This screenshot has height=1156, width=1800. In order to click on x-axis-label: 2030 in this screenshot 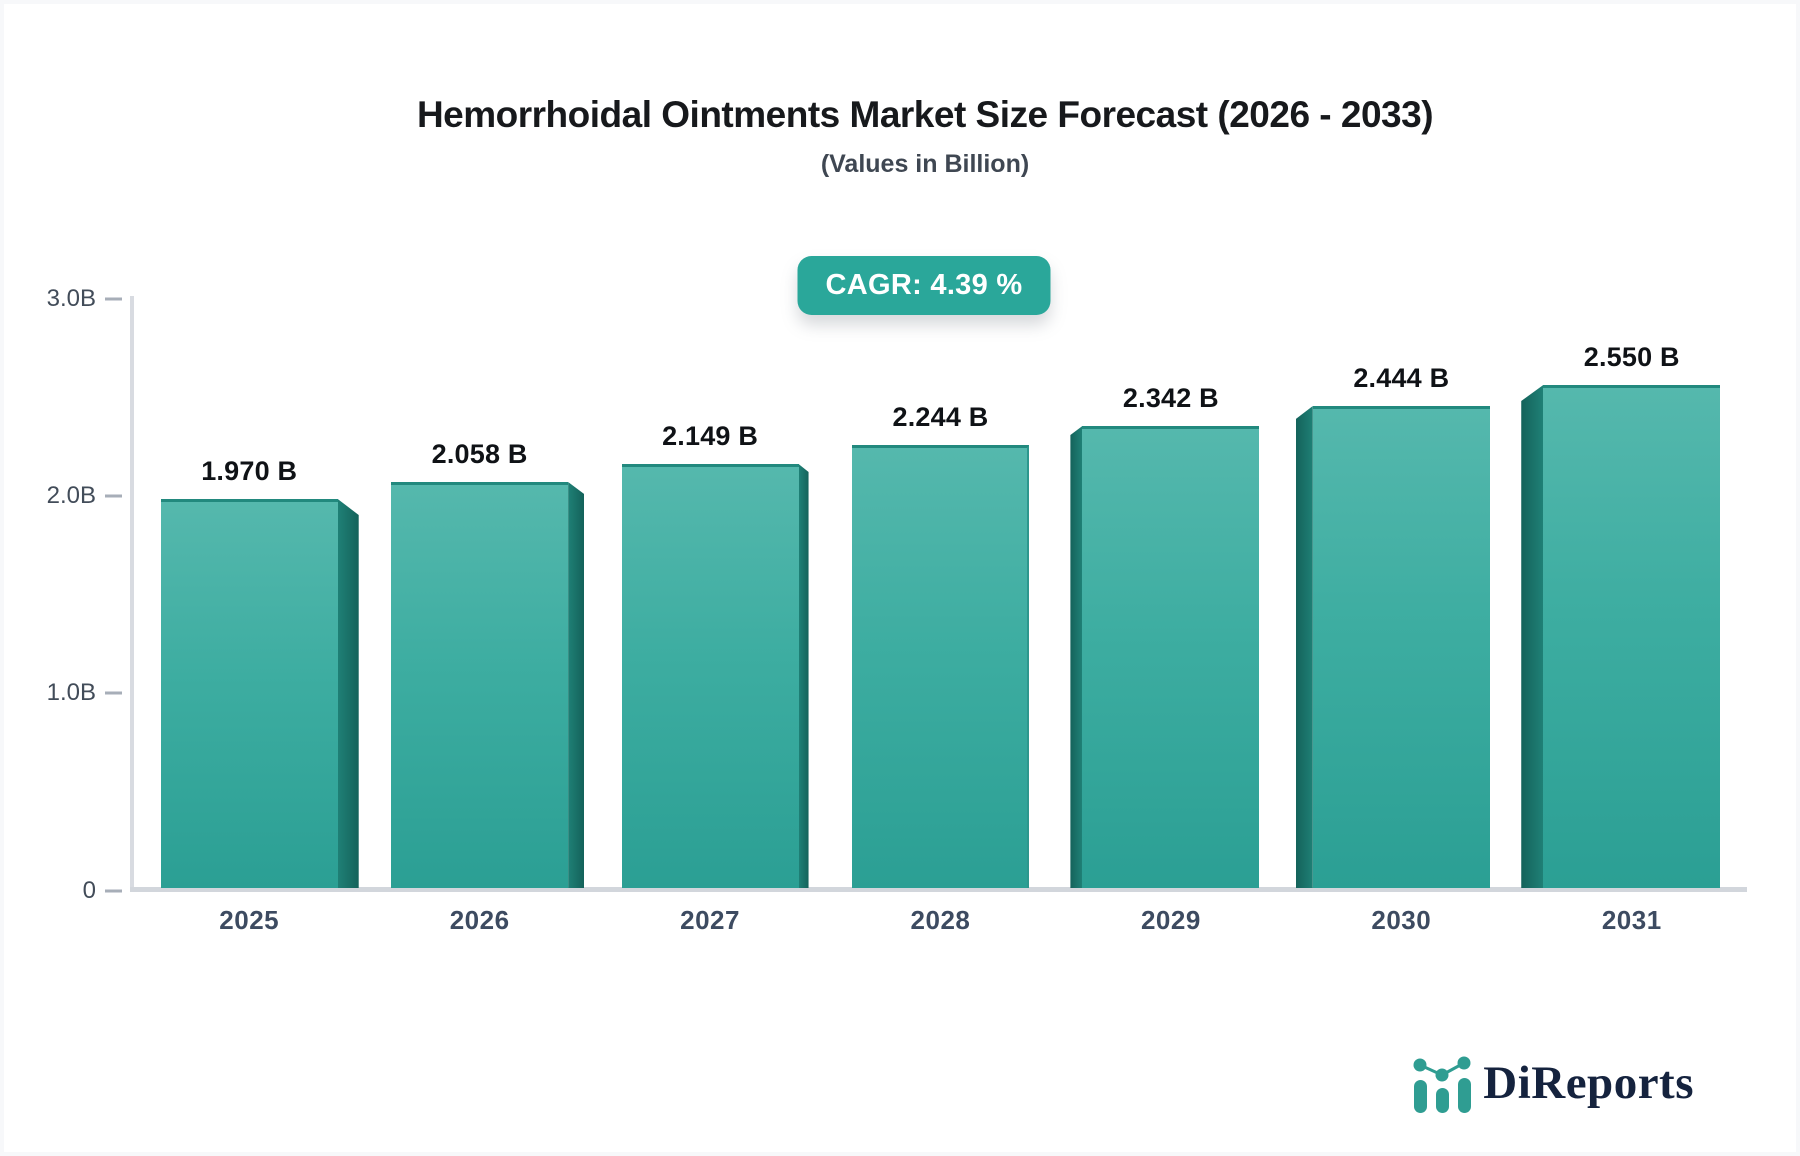, I will do `click(1401, 920)`.